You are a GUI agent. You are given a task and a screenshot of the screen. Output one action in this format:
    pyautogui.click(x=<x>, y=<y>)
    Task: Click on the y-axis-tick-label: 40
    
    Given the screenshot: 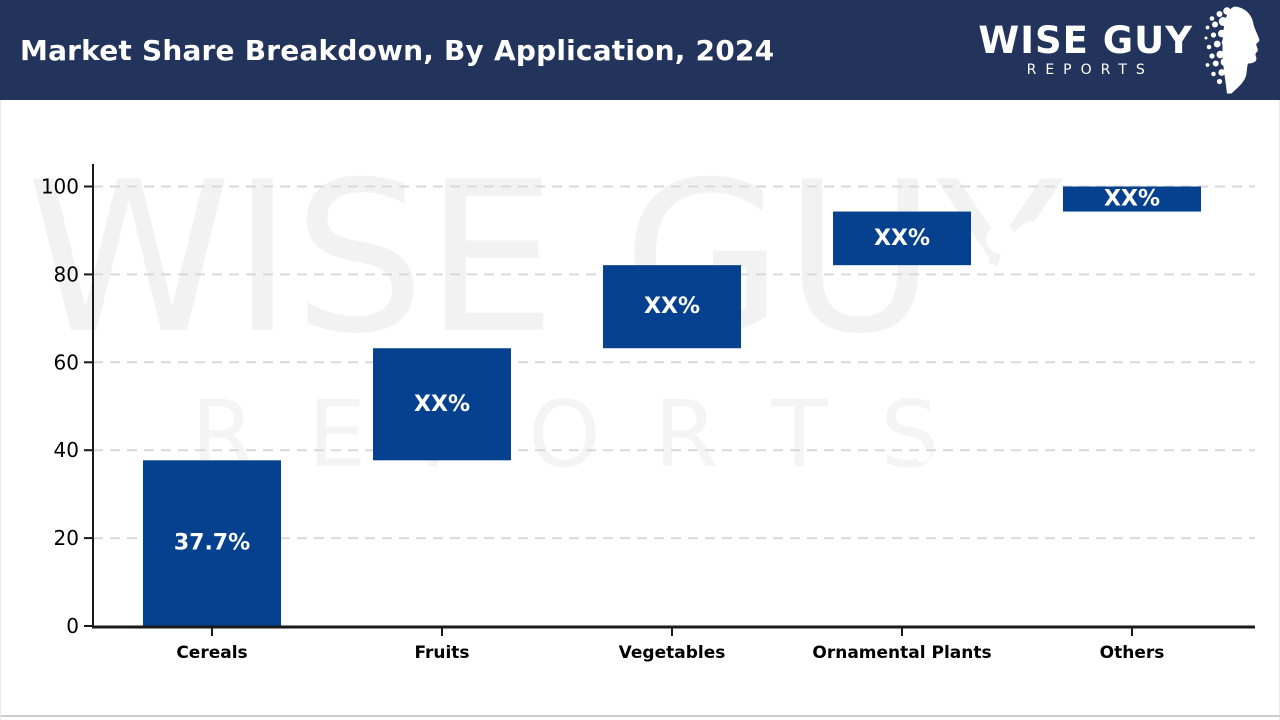 What is the action you would take?
    pyautogui.click(x=66, y=450)
    